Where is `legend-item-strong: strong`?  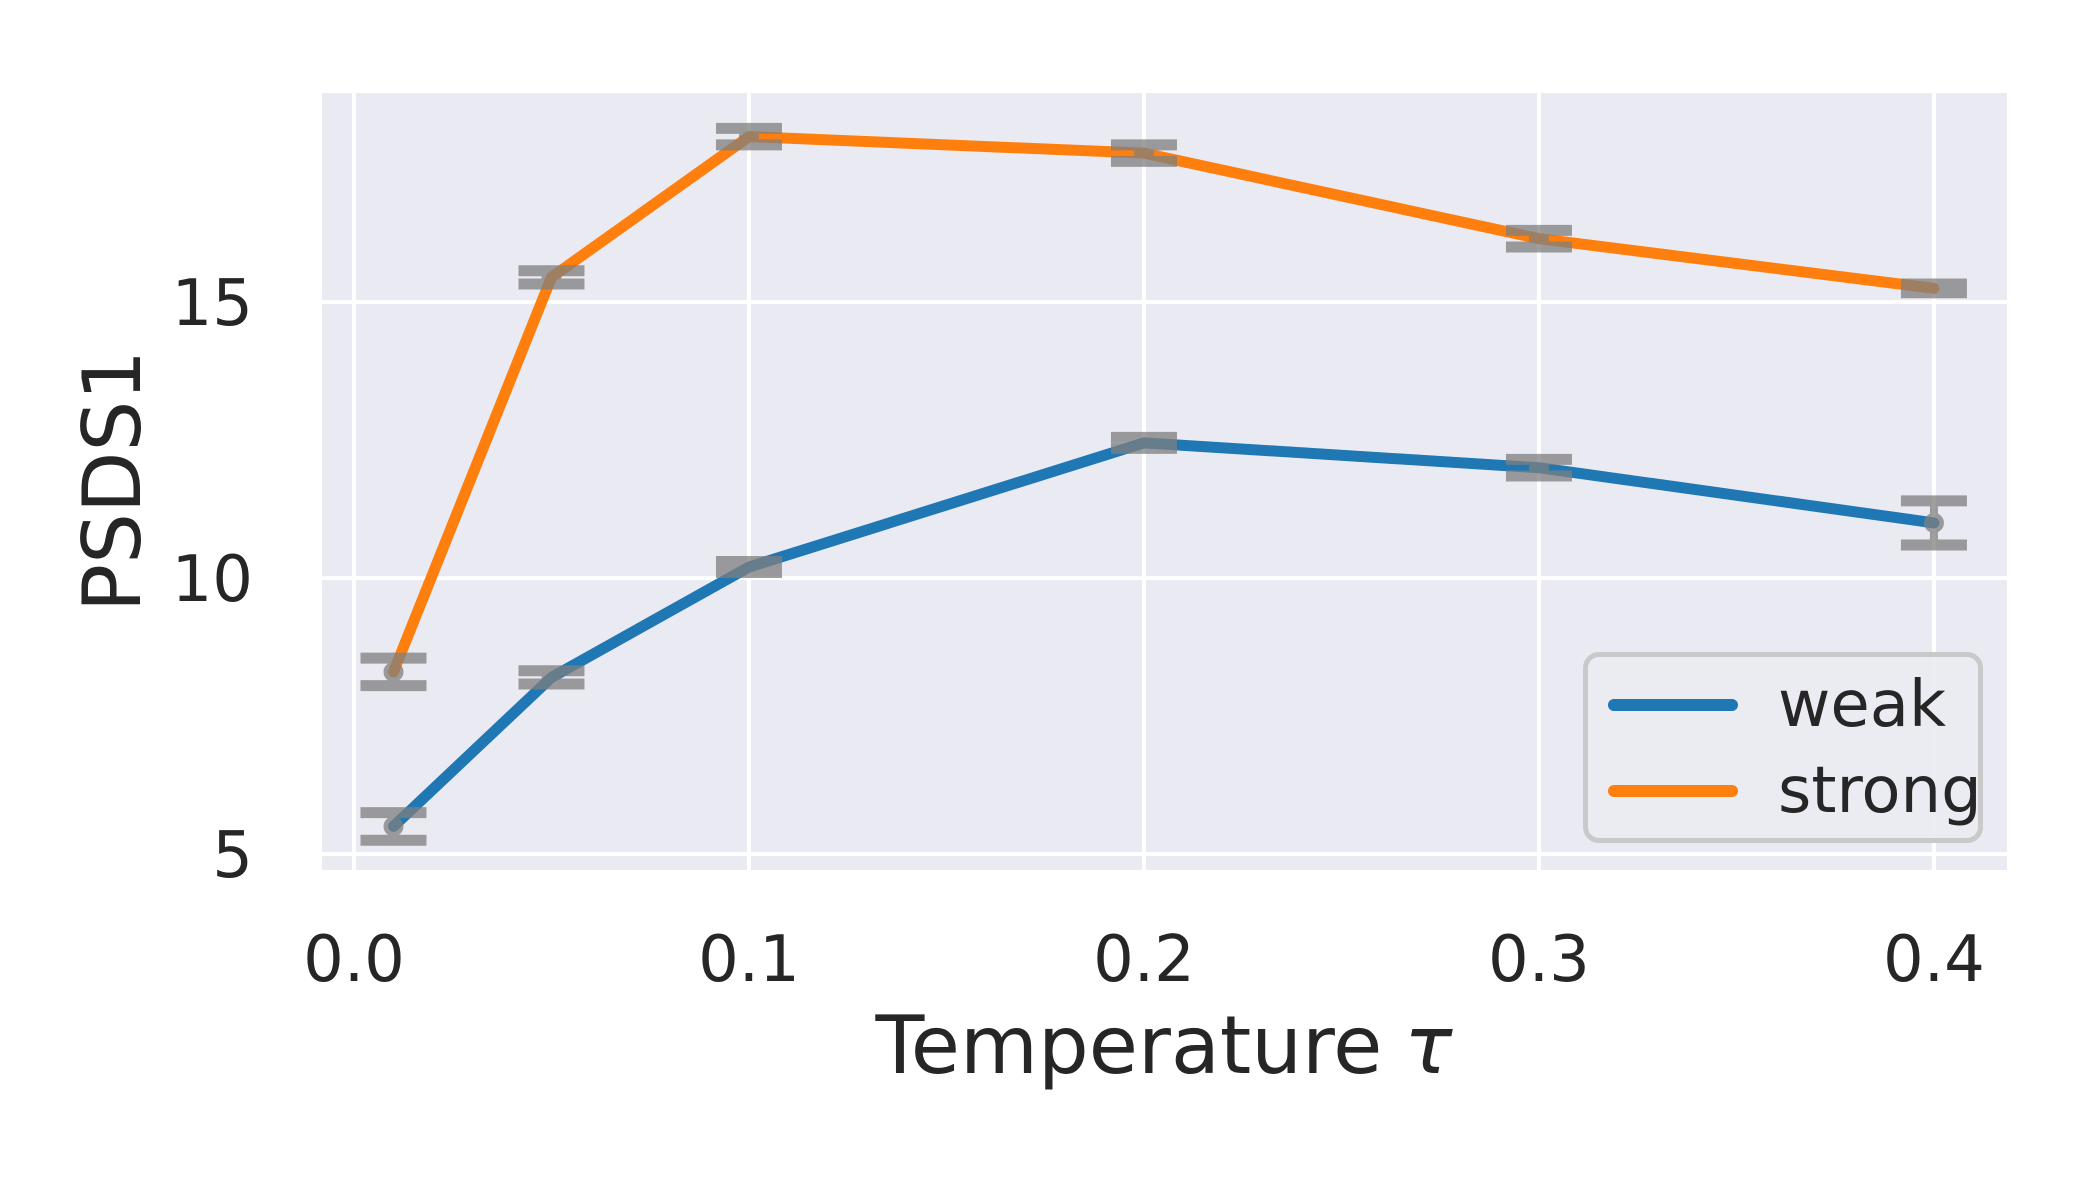 legend-item-strong: strong is located at coordinates (1785, 791).